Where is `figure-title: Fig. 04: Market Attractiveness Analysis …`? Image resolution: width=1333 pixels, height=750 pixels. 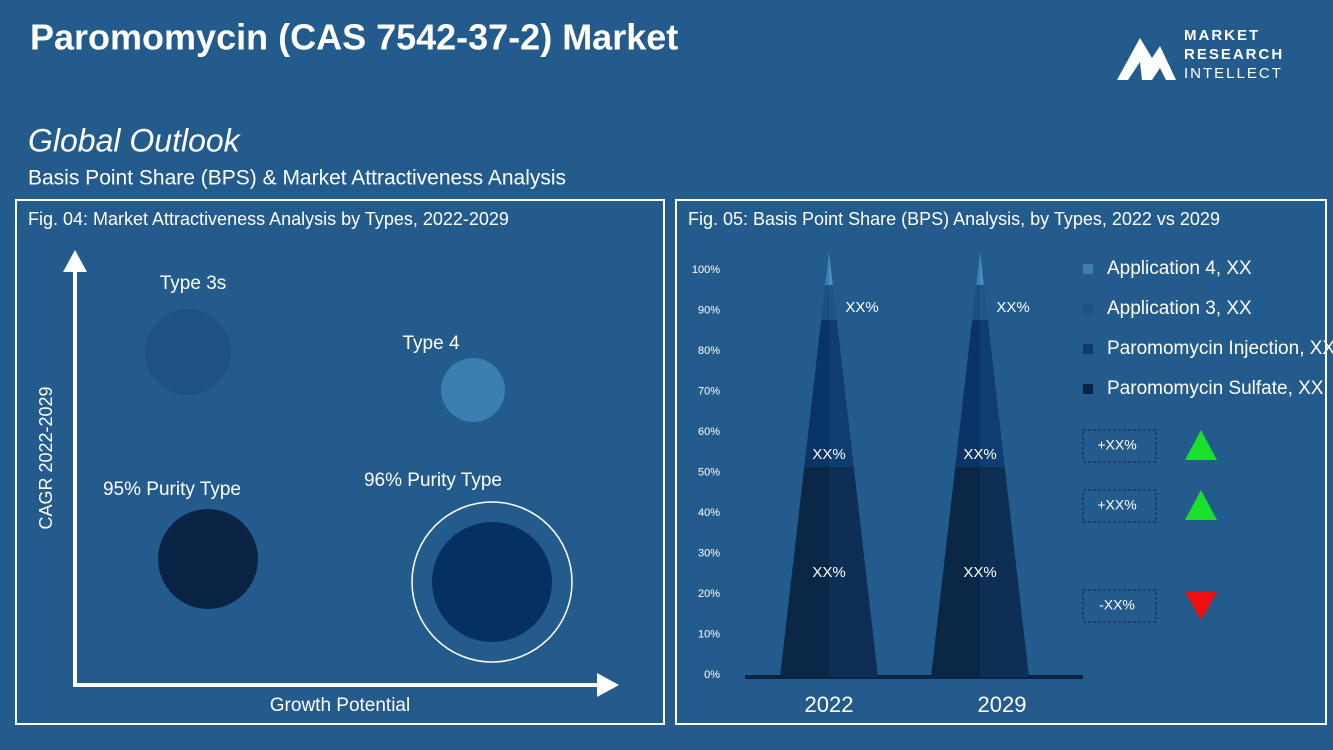 figure-title: Fig. 04: Market Attractiveness Analysis … is located at coordinates (268, 219).